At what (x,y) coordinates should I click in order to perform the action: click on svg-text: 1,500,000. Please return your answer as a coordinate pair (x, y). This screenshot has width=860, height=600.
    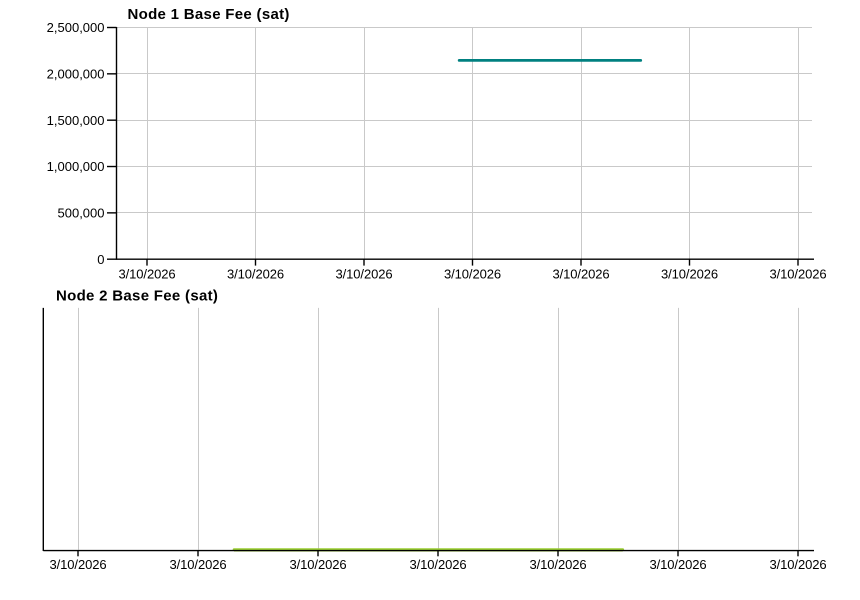
    Looking at the image, I should click on (76, 120).